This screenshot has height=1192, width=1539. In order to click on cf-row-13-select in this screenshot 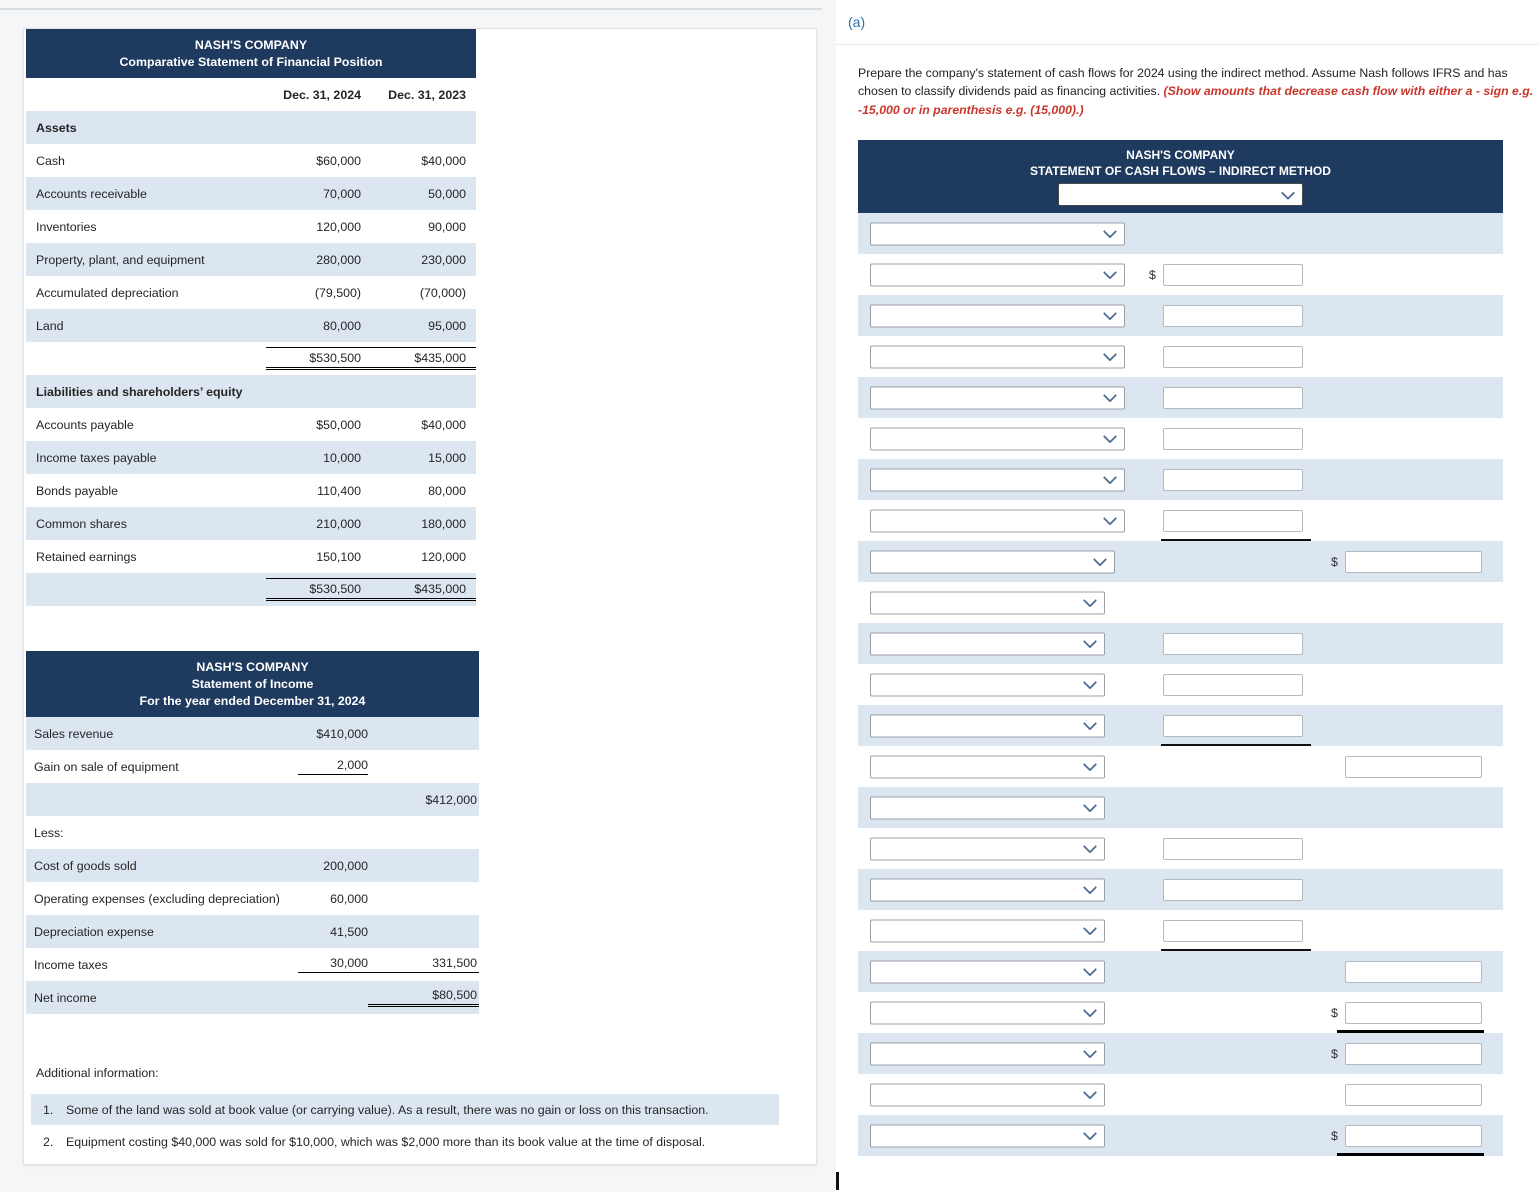, I will do `click(987, 725)`.